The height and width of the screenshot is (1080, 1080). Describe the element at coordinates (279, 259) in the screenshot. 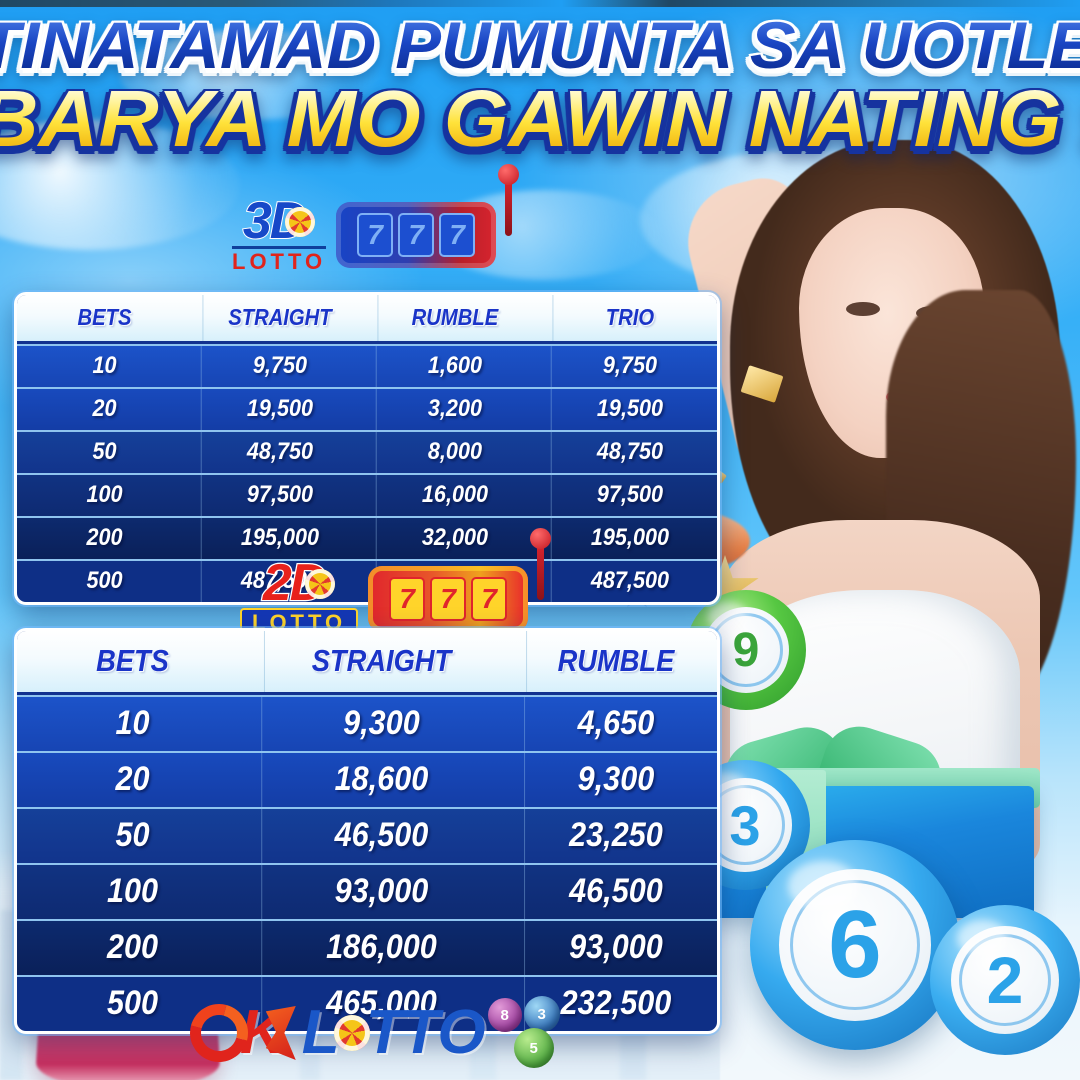

I see `brand-word-3d: LOTTO` at that location.